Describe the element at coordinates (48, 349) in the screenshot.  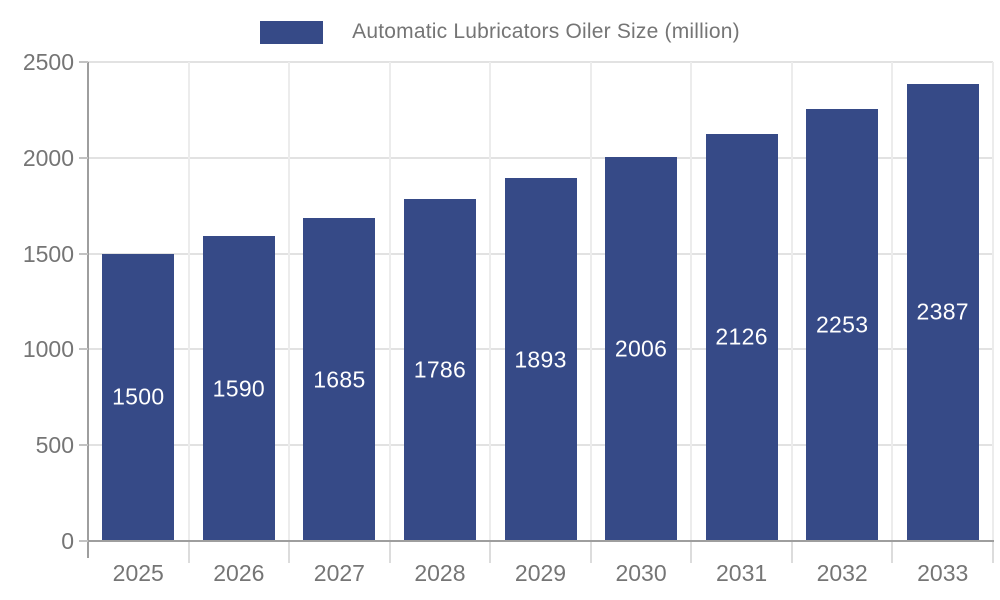
I see `y-axis-label: 1000` at that location.